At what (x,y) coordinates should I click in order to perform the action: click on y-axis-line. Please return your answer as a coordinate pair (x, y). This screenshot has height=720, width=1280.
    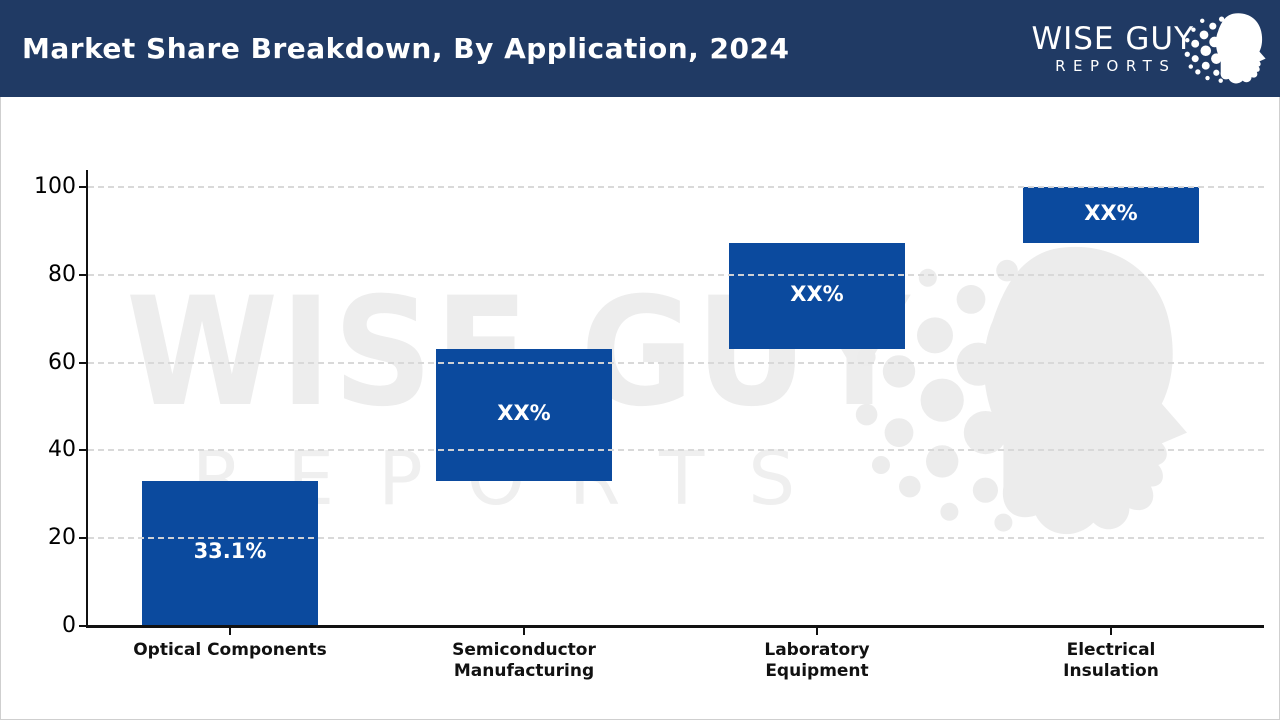
    Looking at the image, I should click on (87, 398).